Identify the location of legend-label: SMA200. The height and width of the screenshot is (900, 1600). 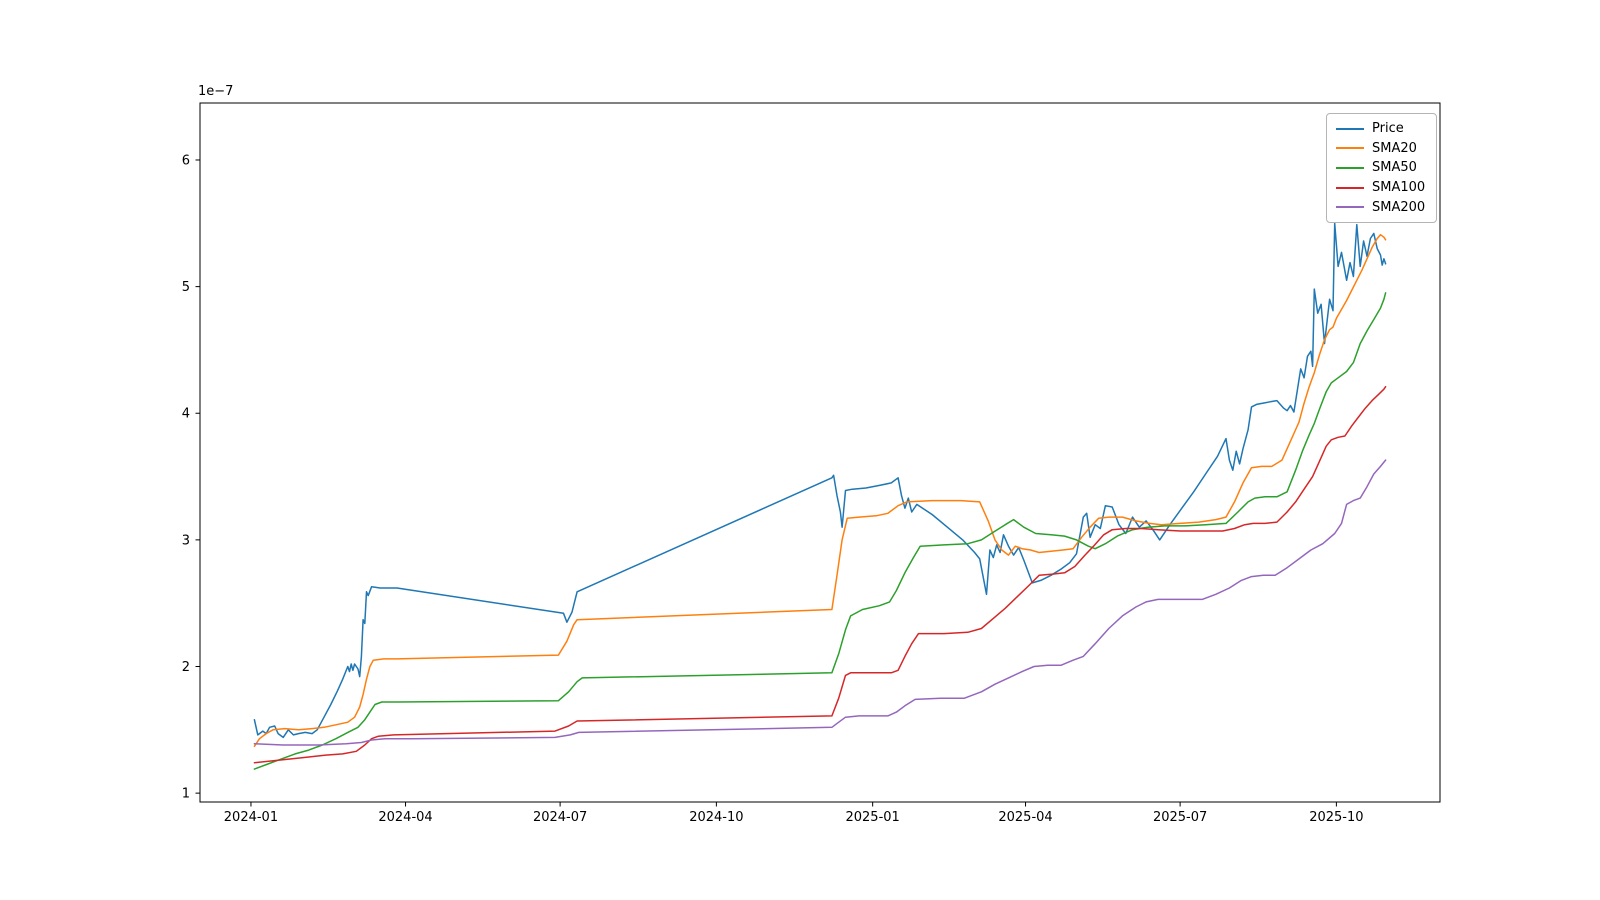
(1399, 207).